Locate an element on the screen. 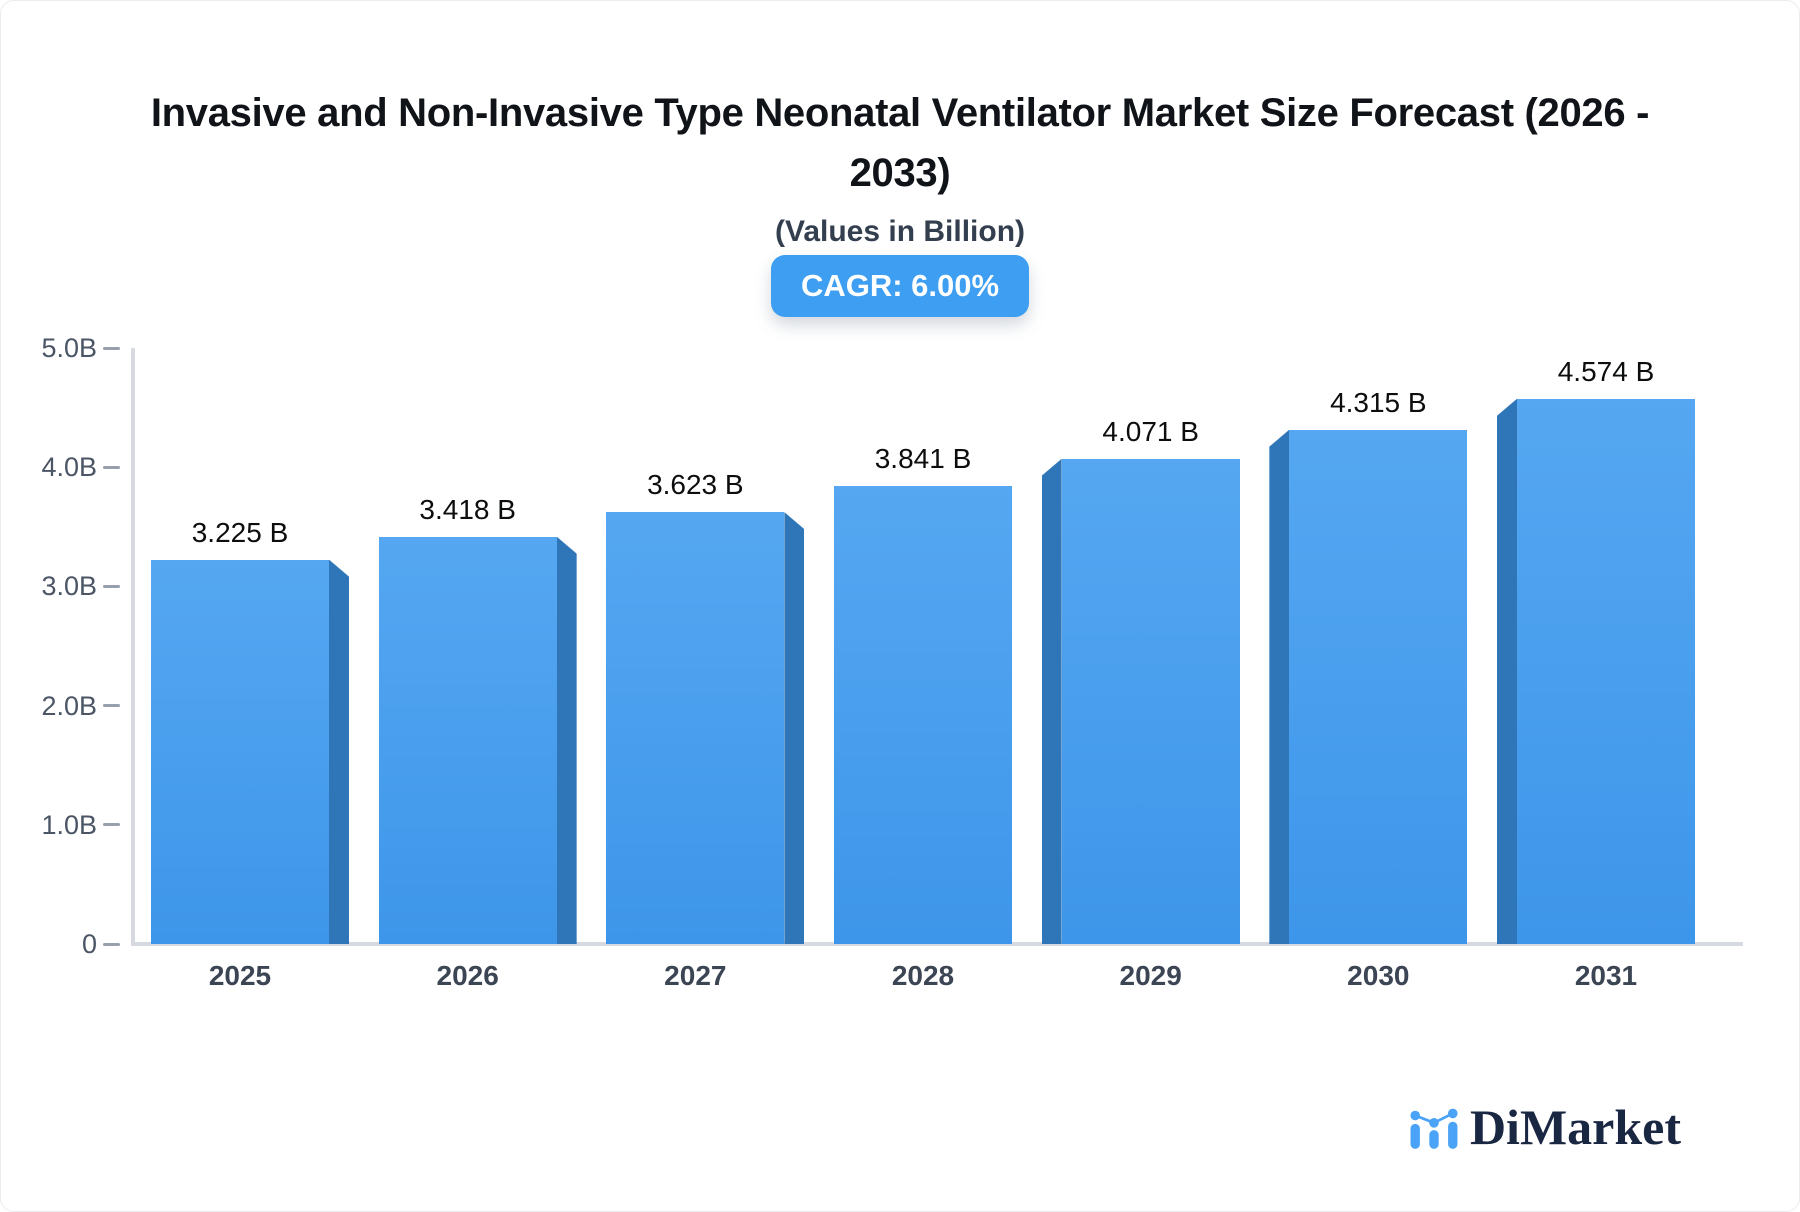  bar-value-label: 3.623 B is located at coordinates (695, 485).